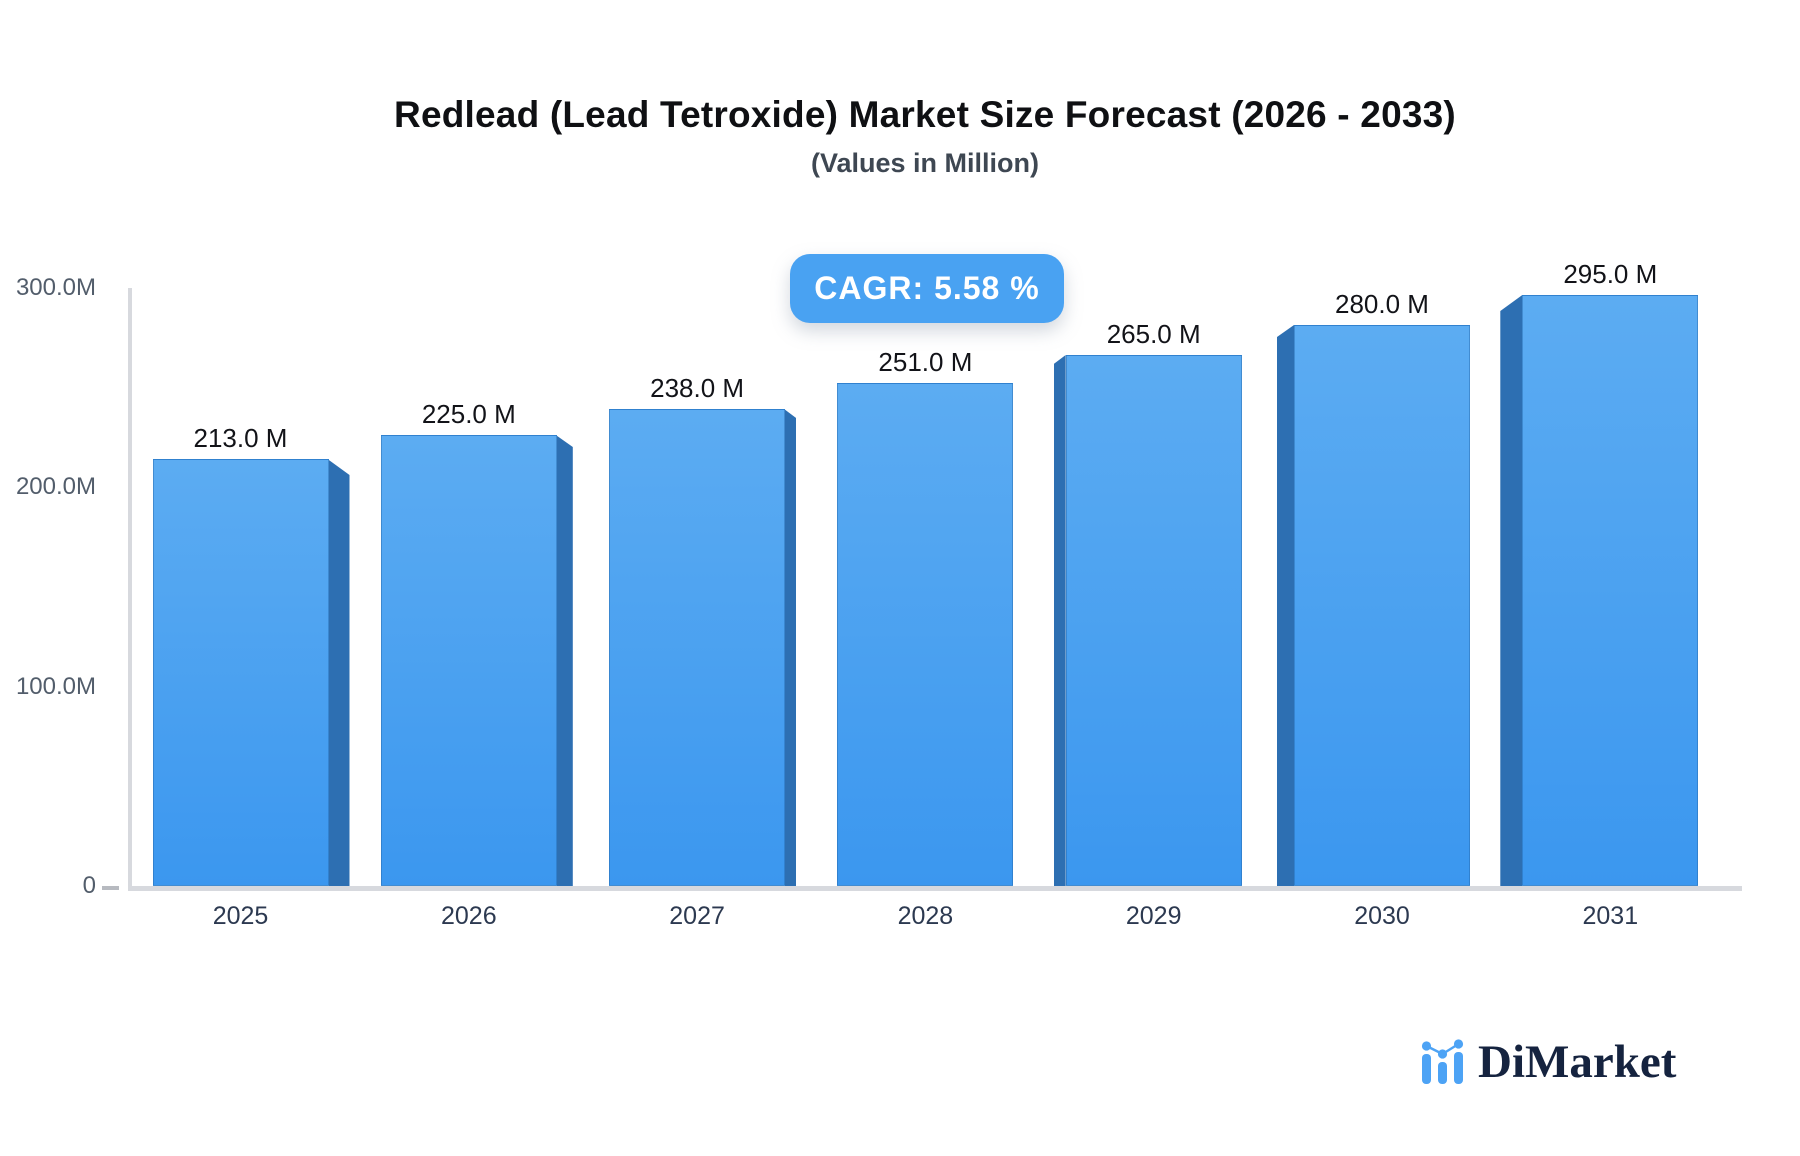 This screenshot has height=1156, width=1800. I want to click on cagr-badge: CAGR: 5.58 %, so click(927, 288).